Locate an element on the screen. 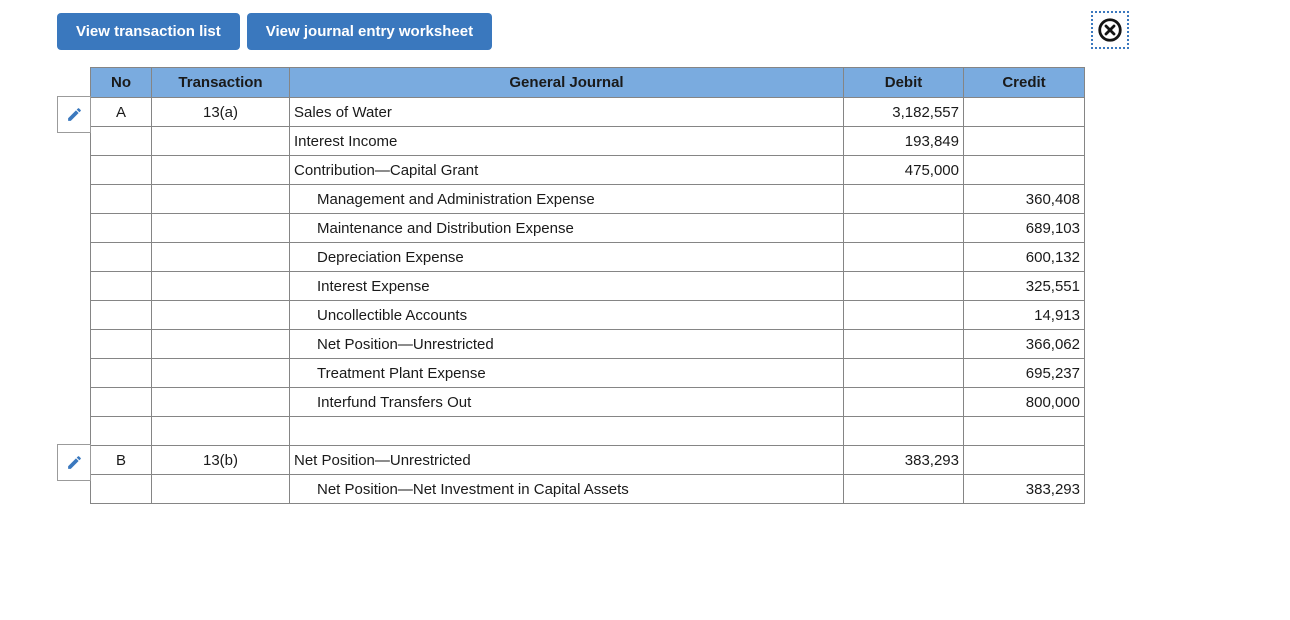 This screenshot has width=1290, height=620. journal-row: Treatment Plant Expense 695,237 is located at coordinates (587, 373).